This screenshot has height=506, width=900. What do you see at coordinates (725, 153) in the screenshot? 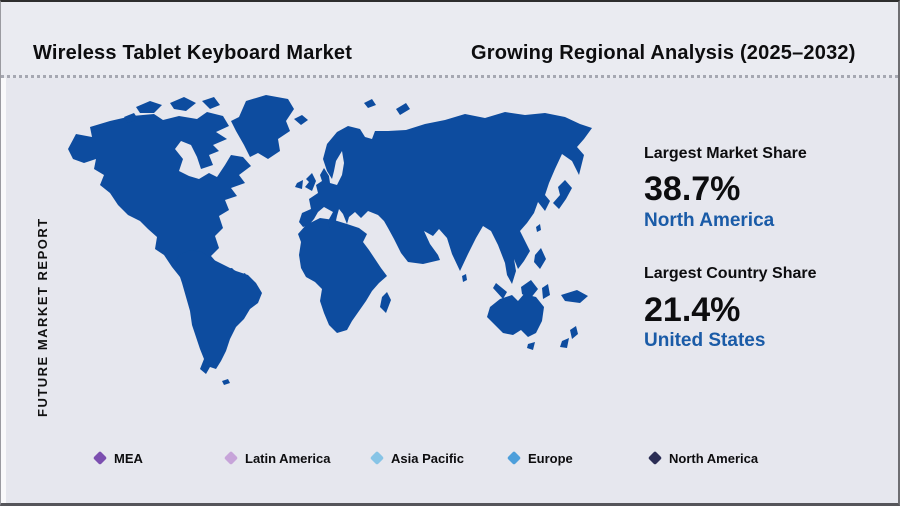
I see `largest-market-share-label: Largest Market Share` at bounding box center [725, 153].